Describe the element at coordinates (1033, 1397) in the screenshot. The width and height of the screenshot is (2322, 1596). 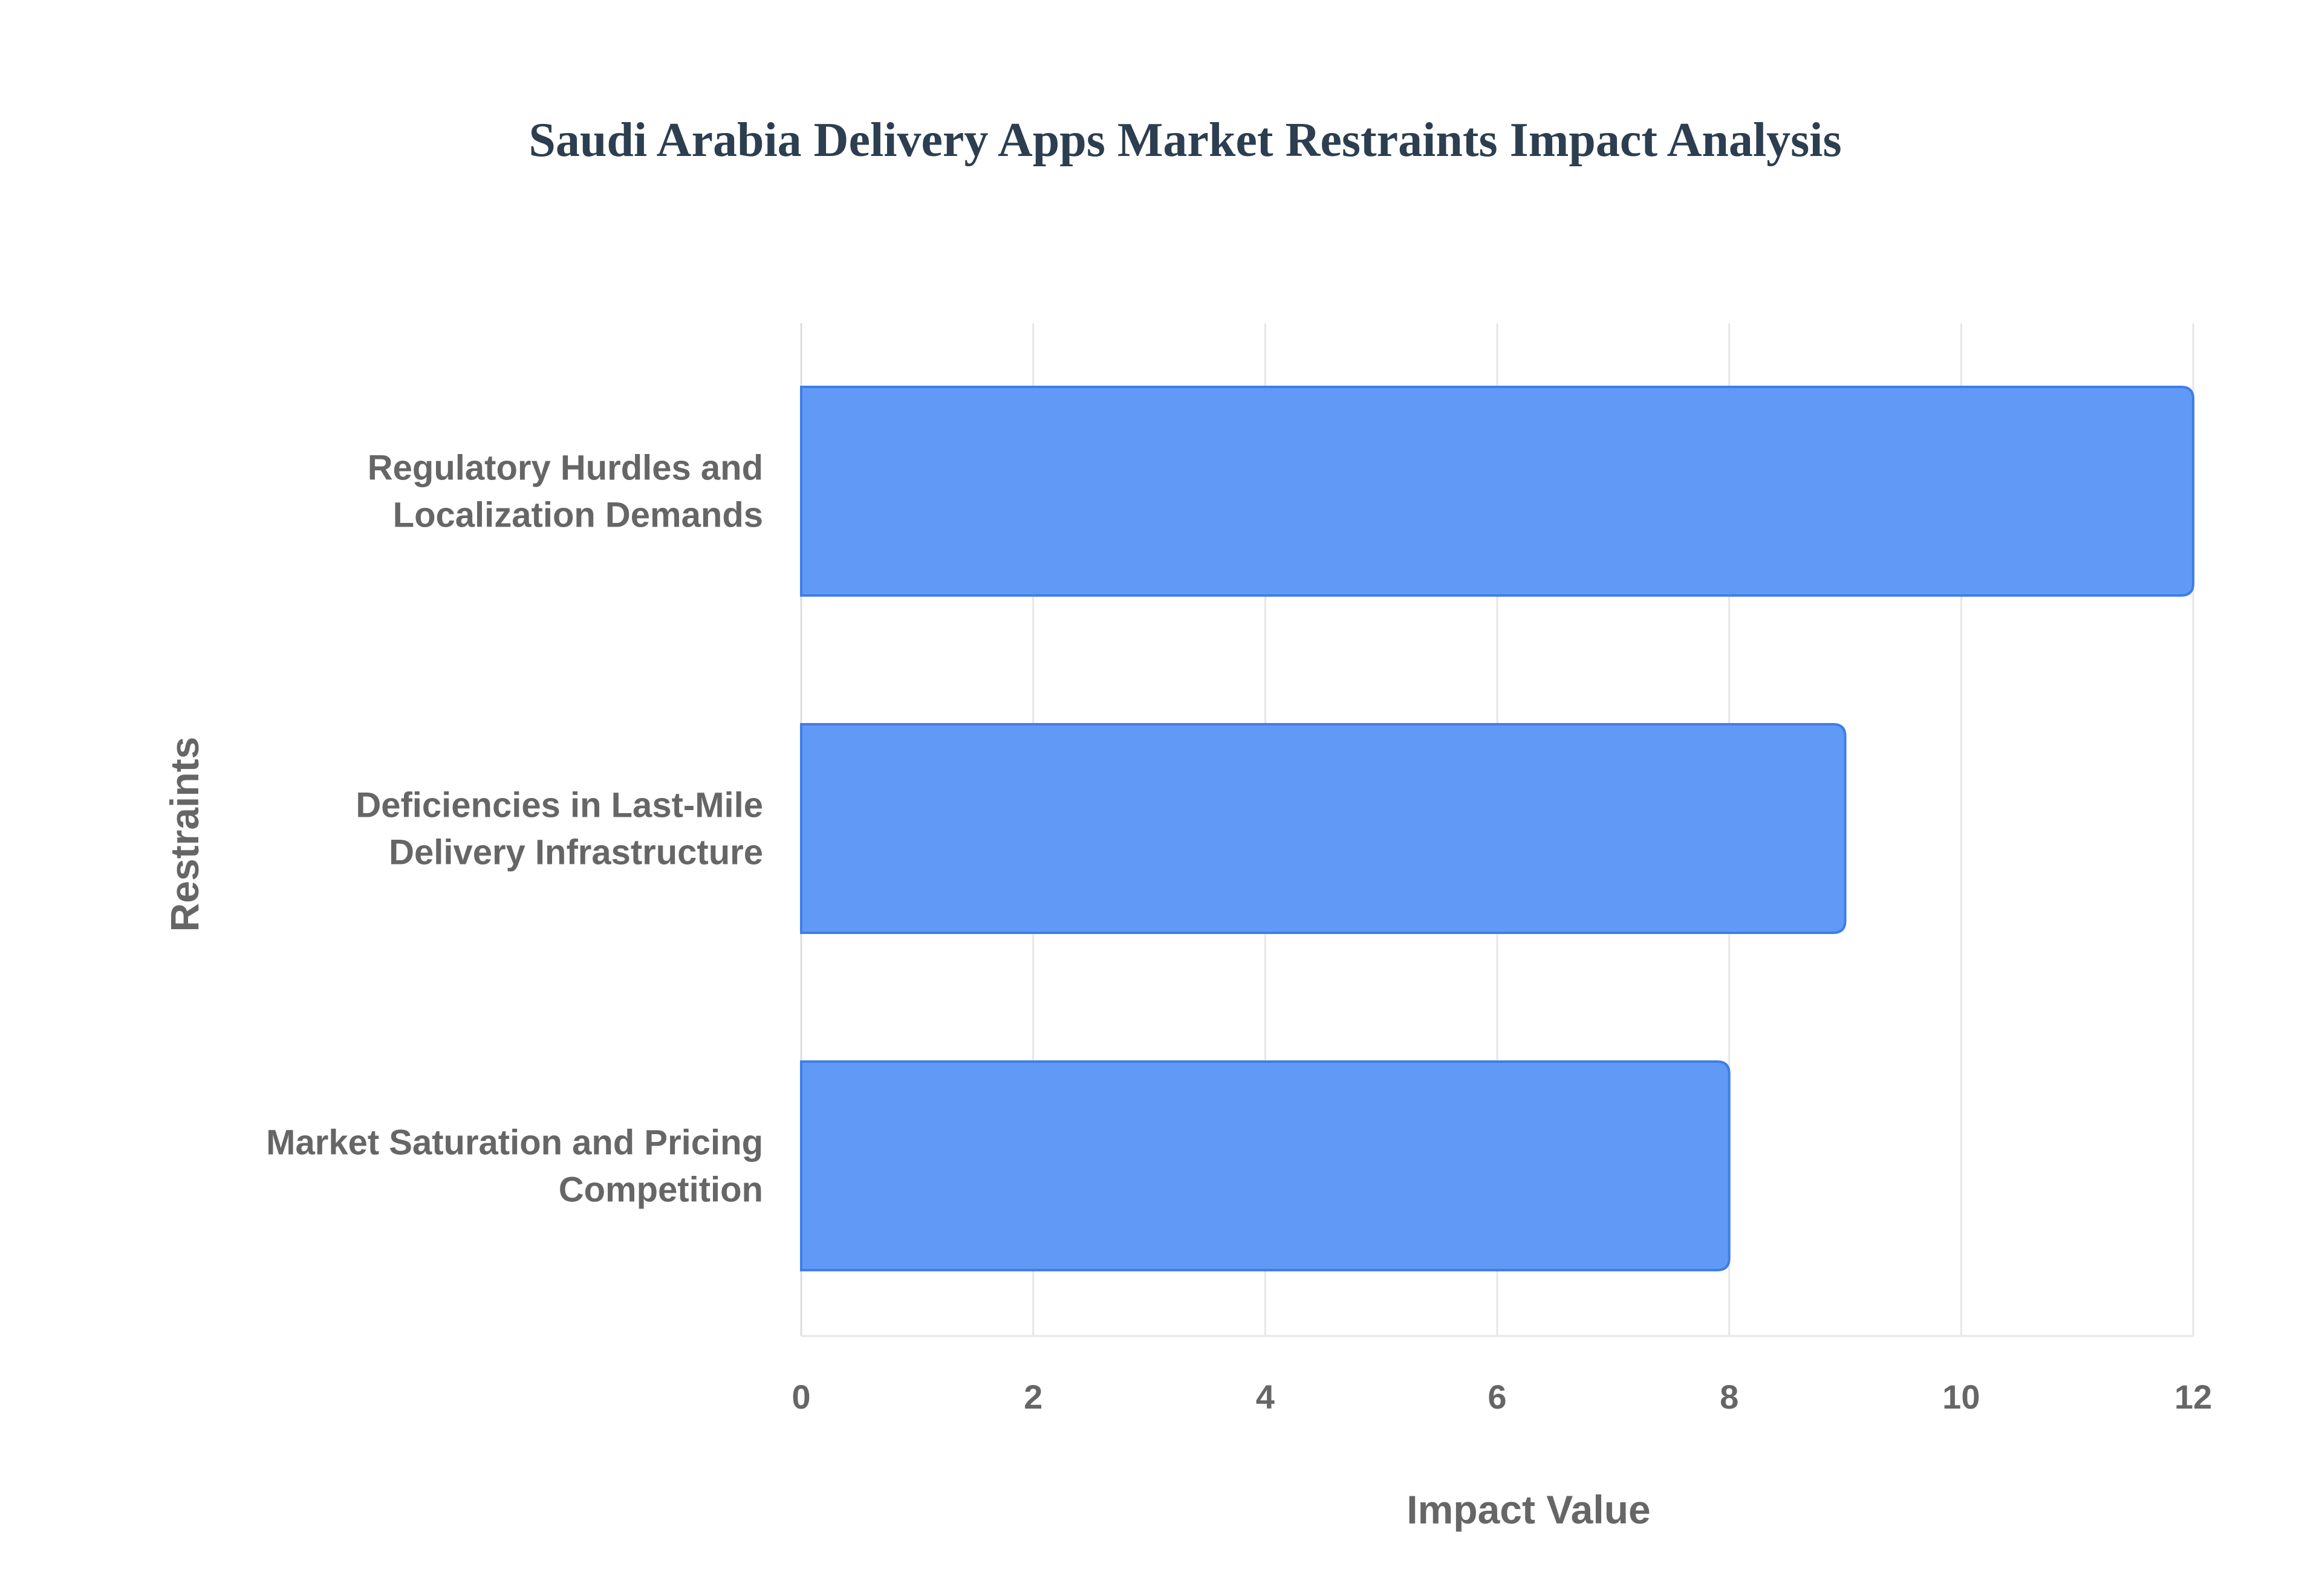
I see `x-tick-label: 2` at that location.